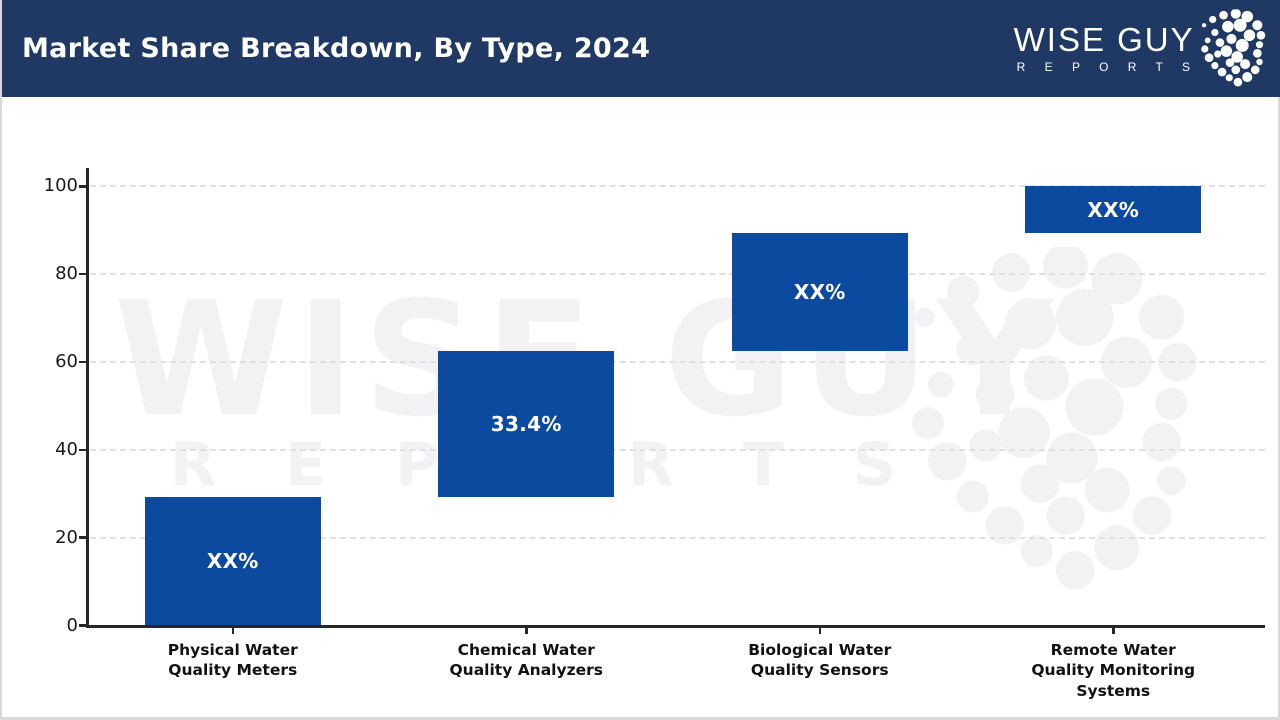 Image resolution: width=1280 pixels, height=720 pixels. I want to click on bar-4: XX%, so click(1113, 209).